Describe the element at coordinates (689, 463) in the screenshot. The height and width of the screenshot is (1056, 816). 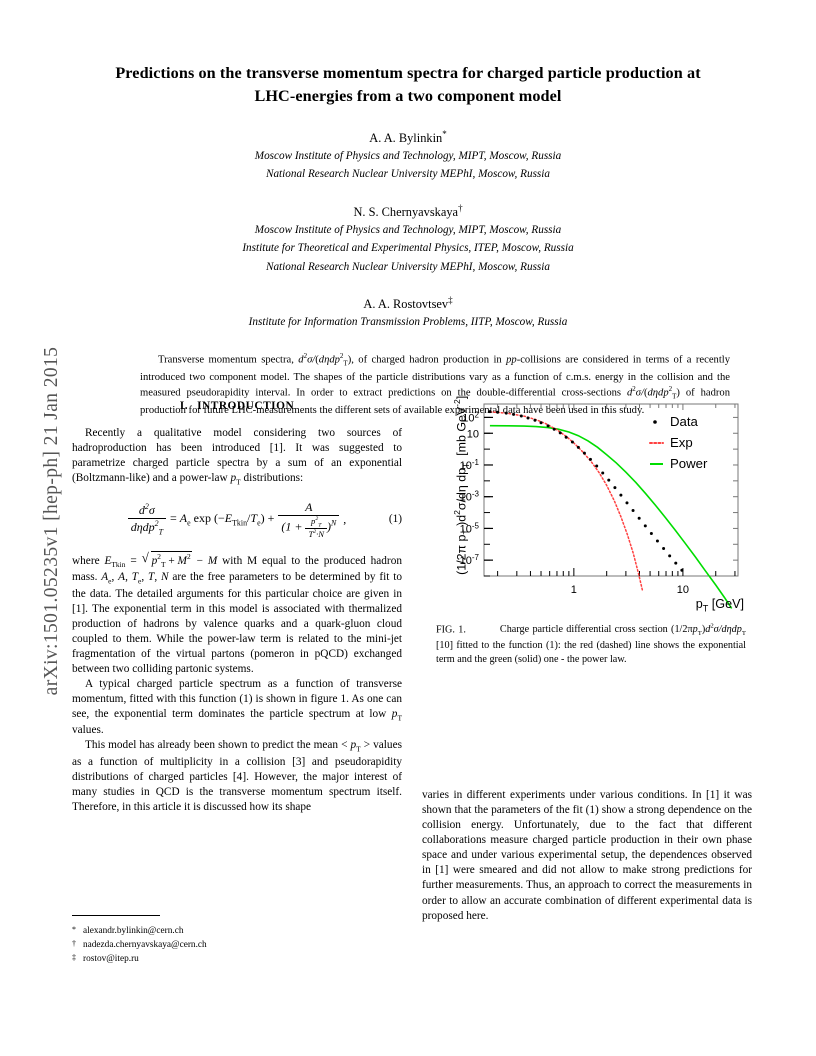
I see `svg-text: Power` at that location.